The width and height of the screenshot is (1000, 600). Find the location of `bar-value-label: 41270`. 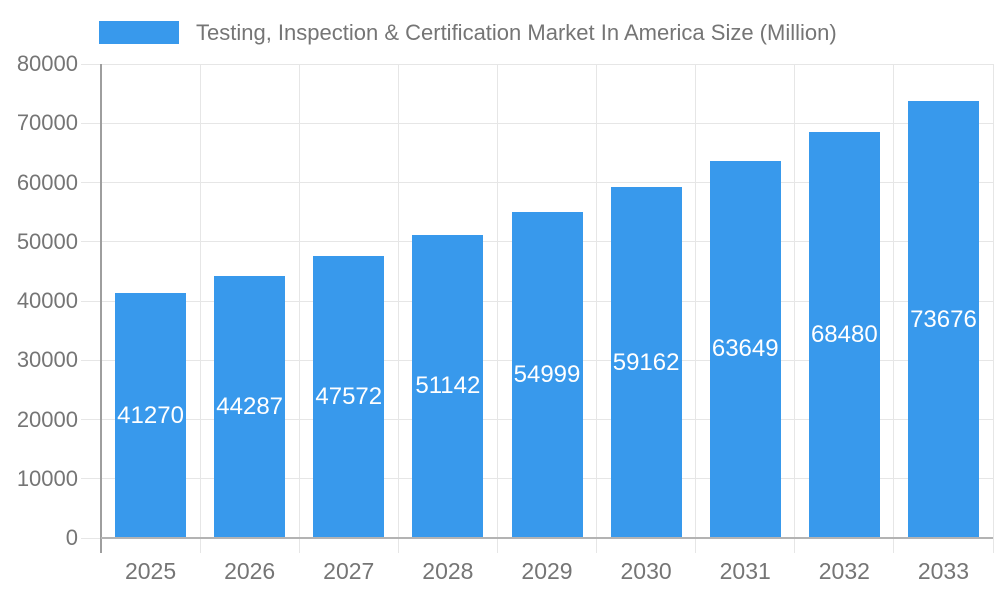

bar-value-label: 41270 is located at coordinates (150, 415).